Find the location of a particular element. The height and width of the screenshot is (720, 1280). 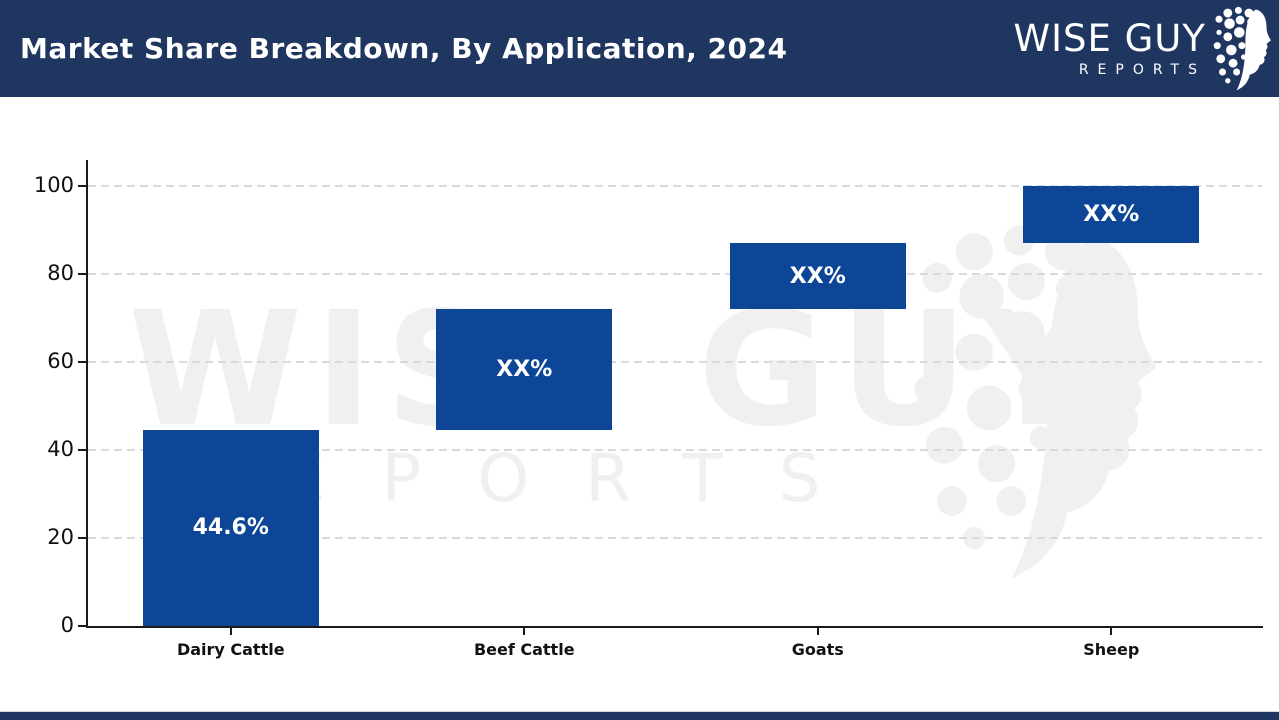

bottom-border-line is located at coordinates (639, 711).